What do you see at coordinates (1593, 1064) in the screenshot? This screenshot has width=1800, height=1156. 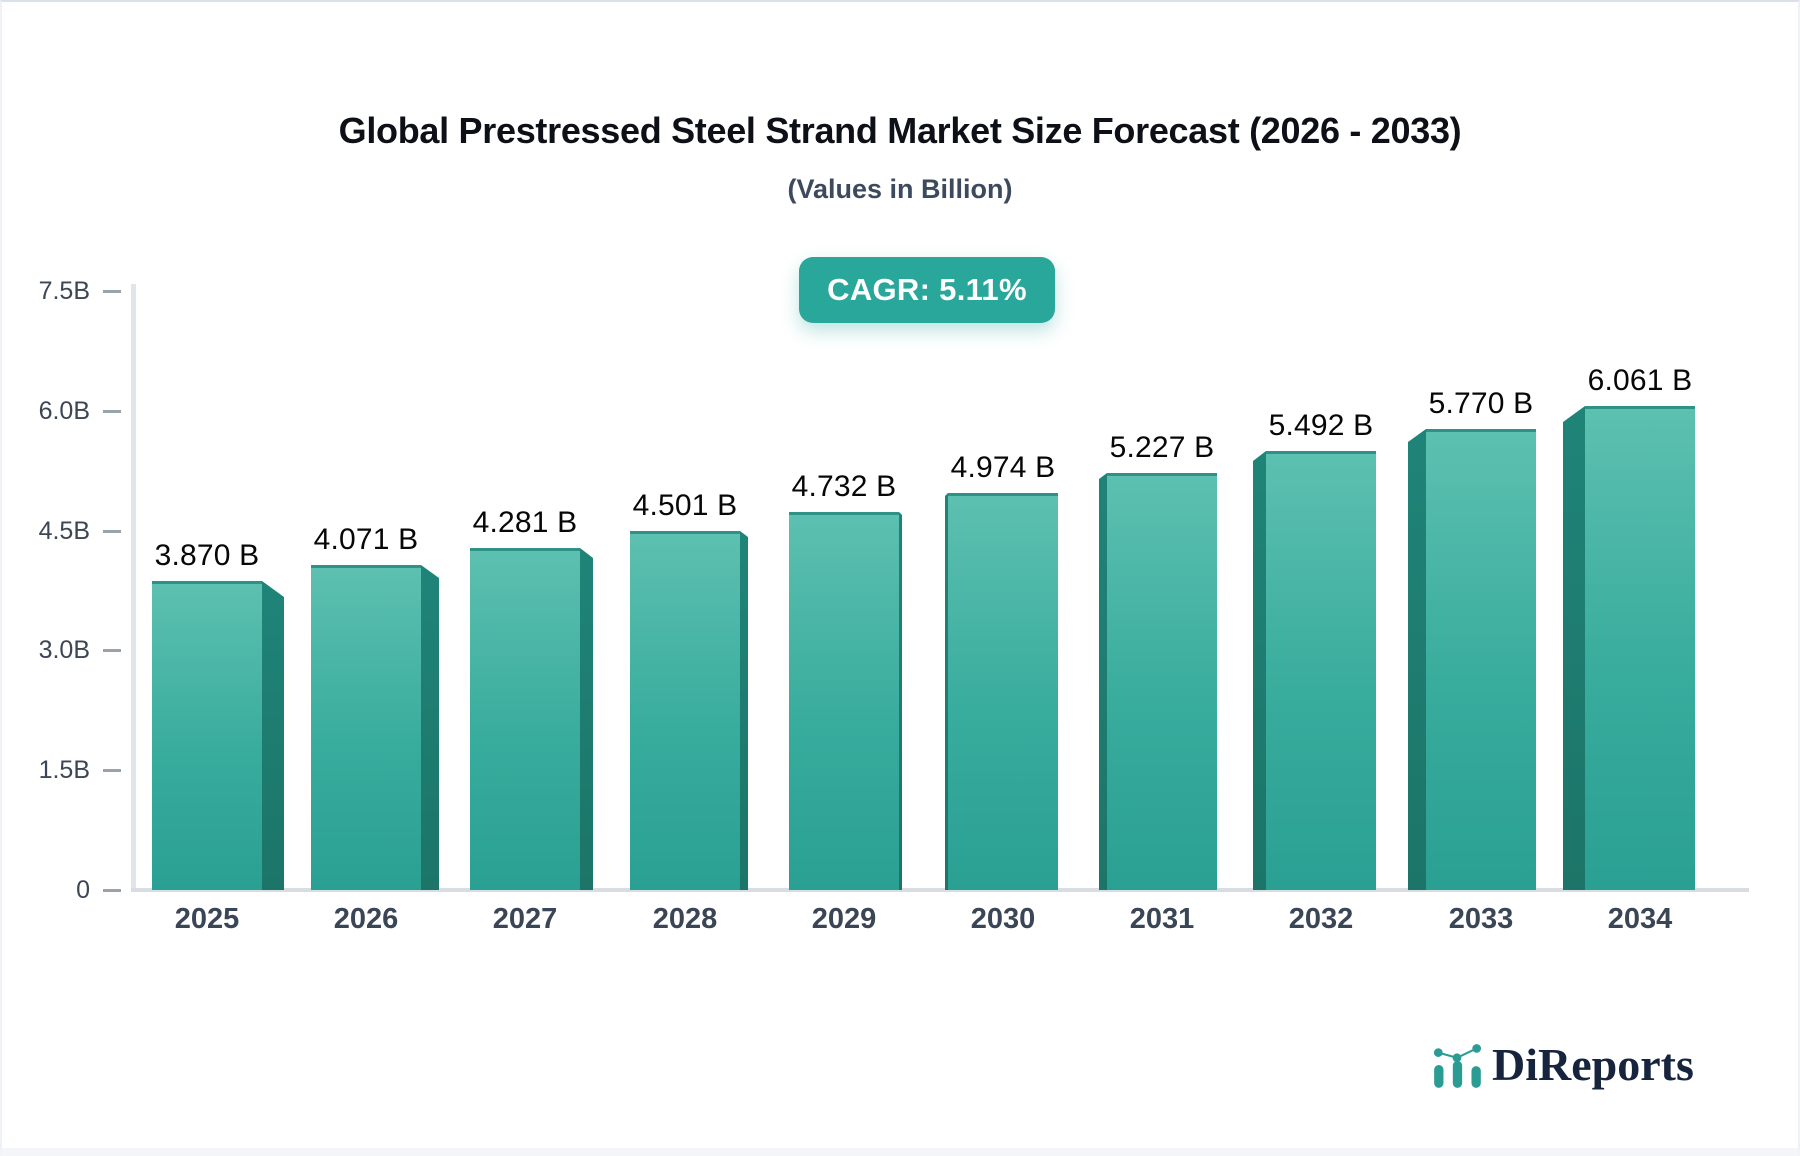 I see `brand-name: DiReports` at bounding box center [1593, 1064].